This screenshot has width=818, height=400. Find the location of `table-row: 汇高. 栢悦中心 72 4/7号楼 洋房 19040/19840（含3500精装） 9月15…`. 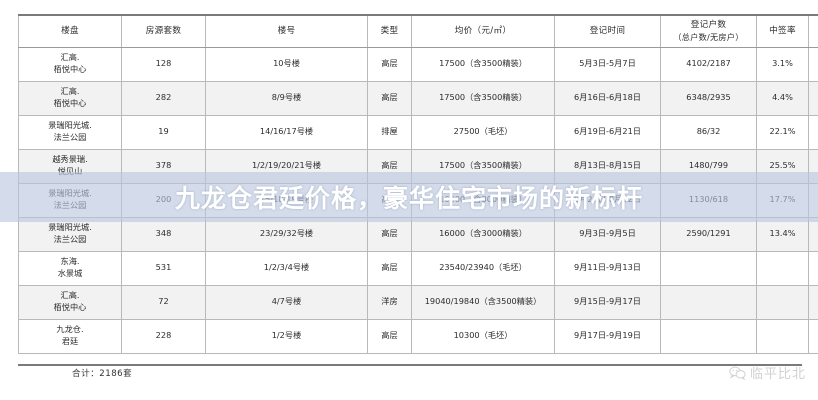

table-row: 汇高. 栢悦中心 72 4/7号楼 洋房 19040/19840（含3500精装） 9月15… is located at coordinates (418, 302).